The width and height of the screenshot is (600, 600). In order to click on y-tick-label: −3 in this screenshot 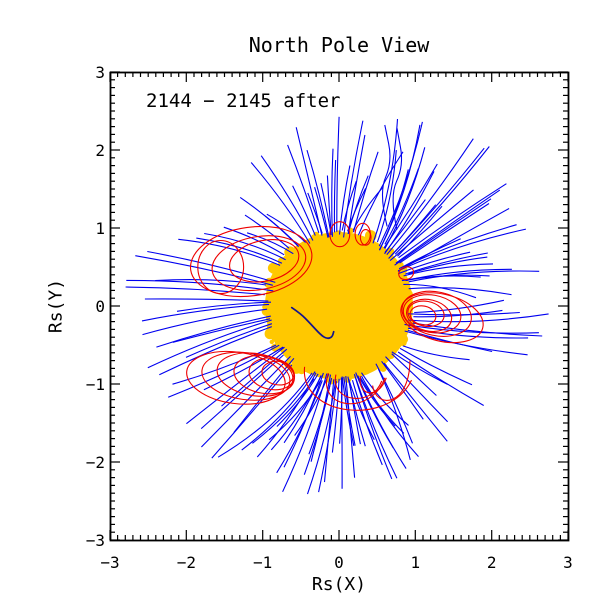, I will do `click(95, 540)`.